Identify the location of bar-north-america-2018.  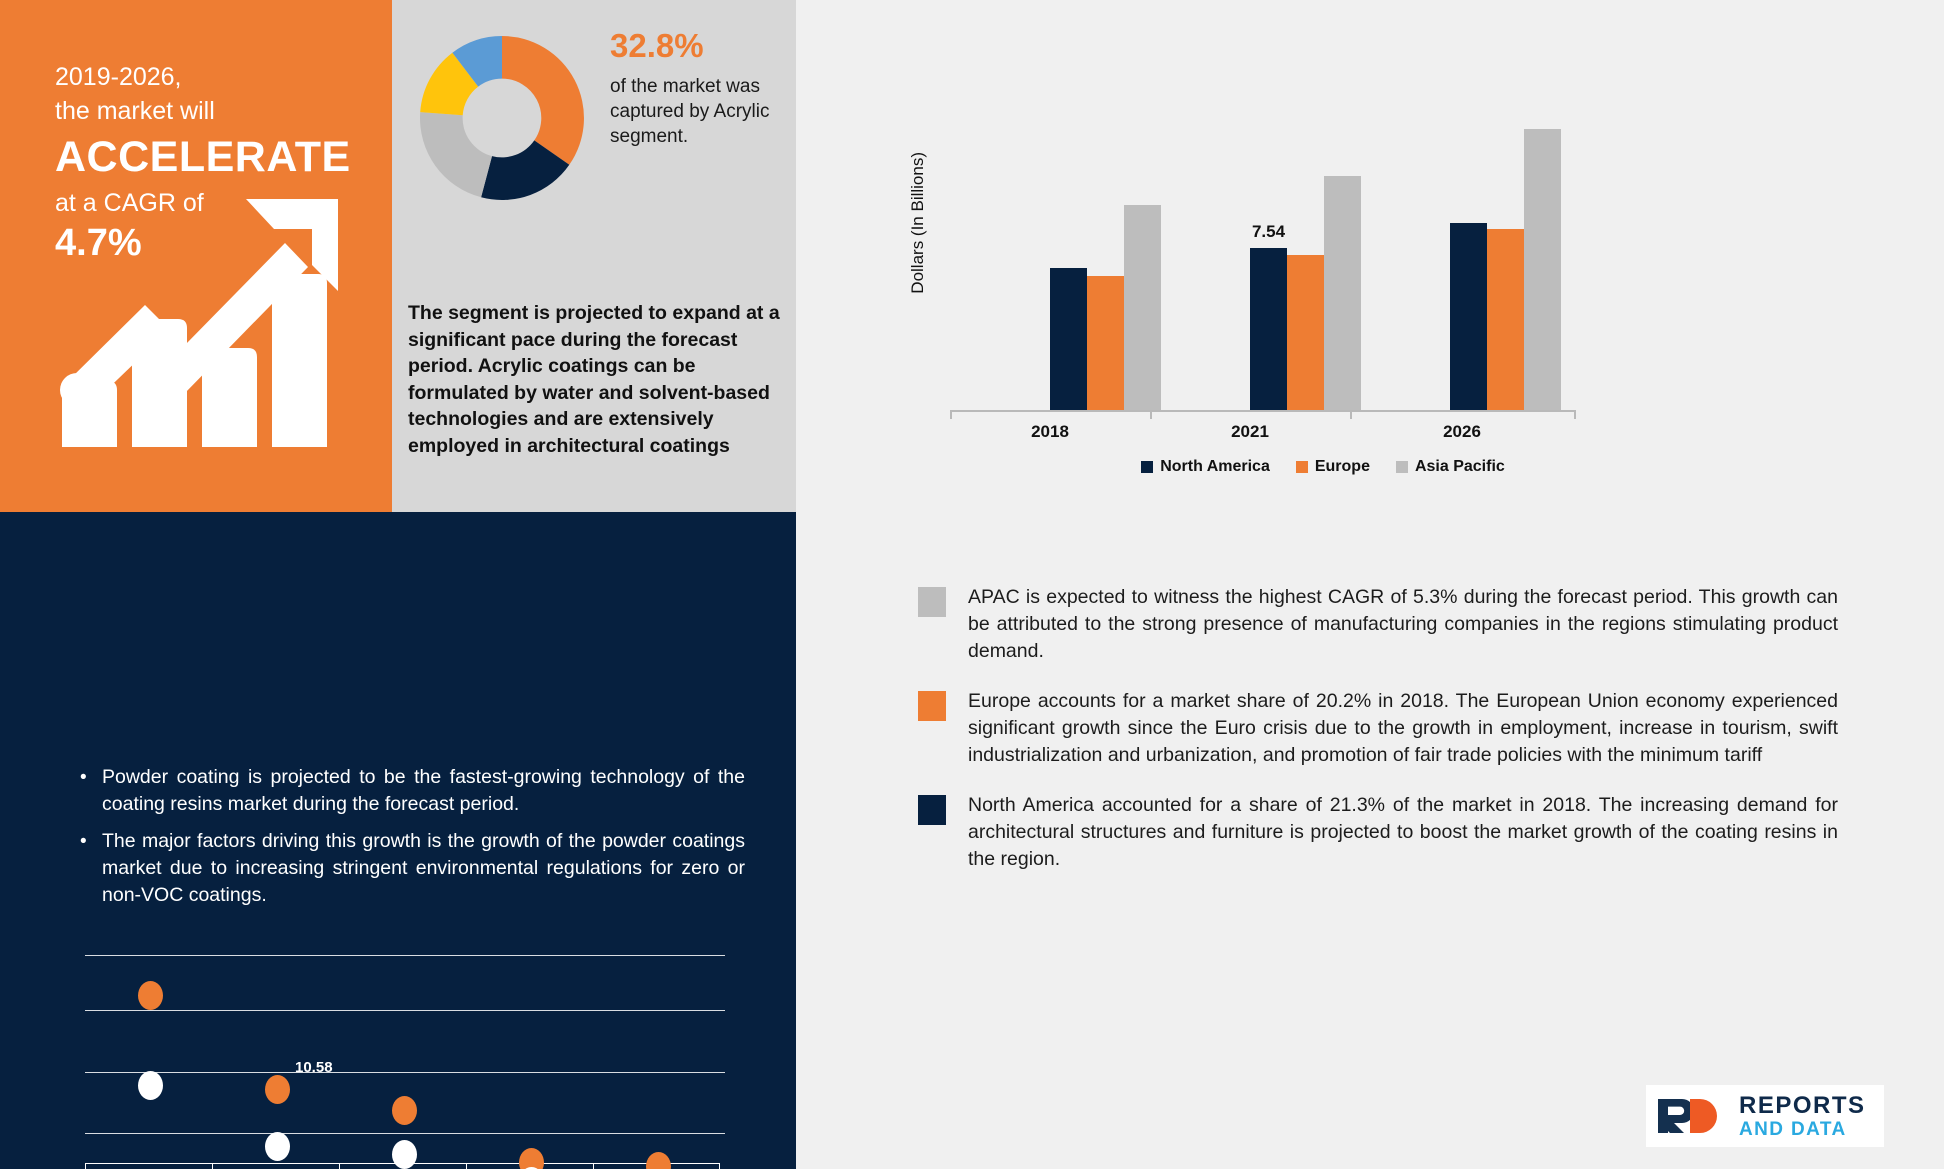
(1068, 339).